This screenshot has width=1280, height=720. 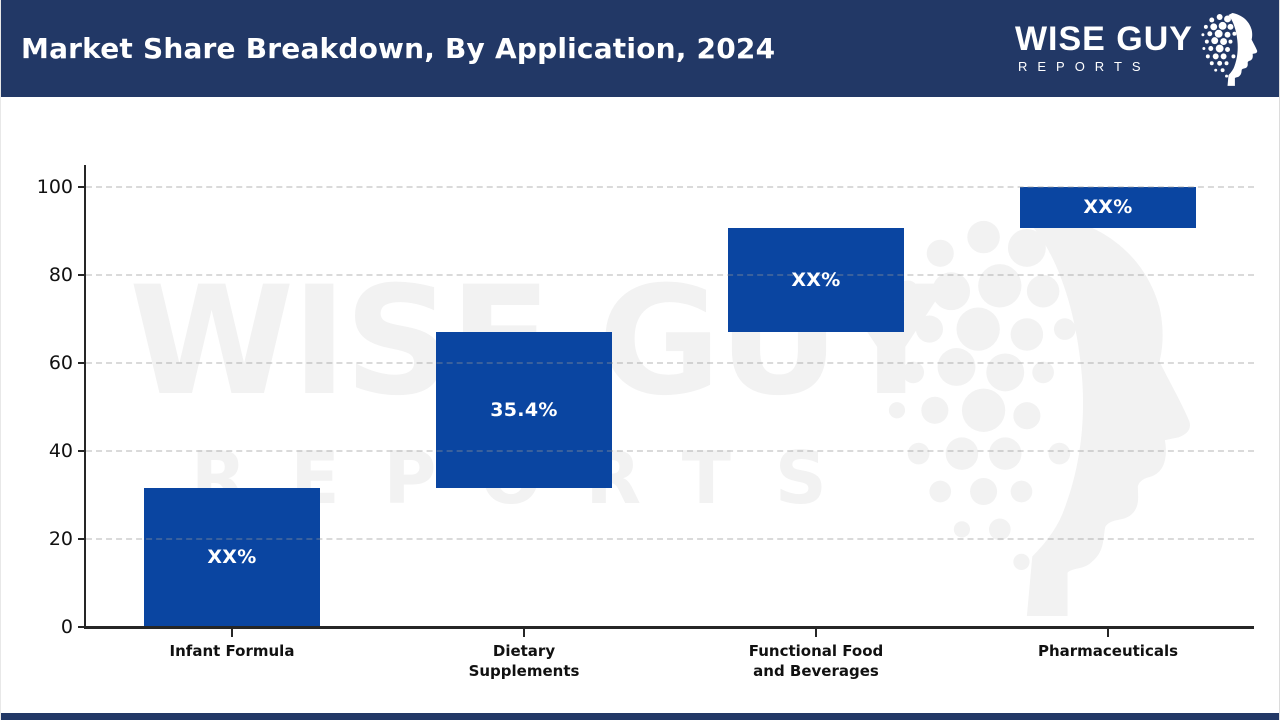 What do you see at coordinates (1103, 39) in the screenshot?
I see `logo-wordmark: WISE GUY` at bounding box center [1103, 39].